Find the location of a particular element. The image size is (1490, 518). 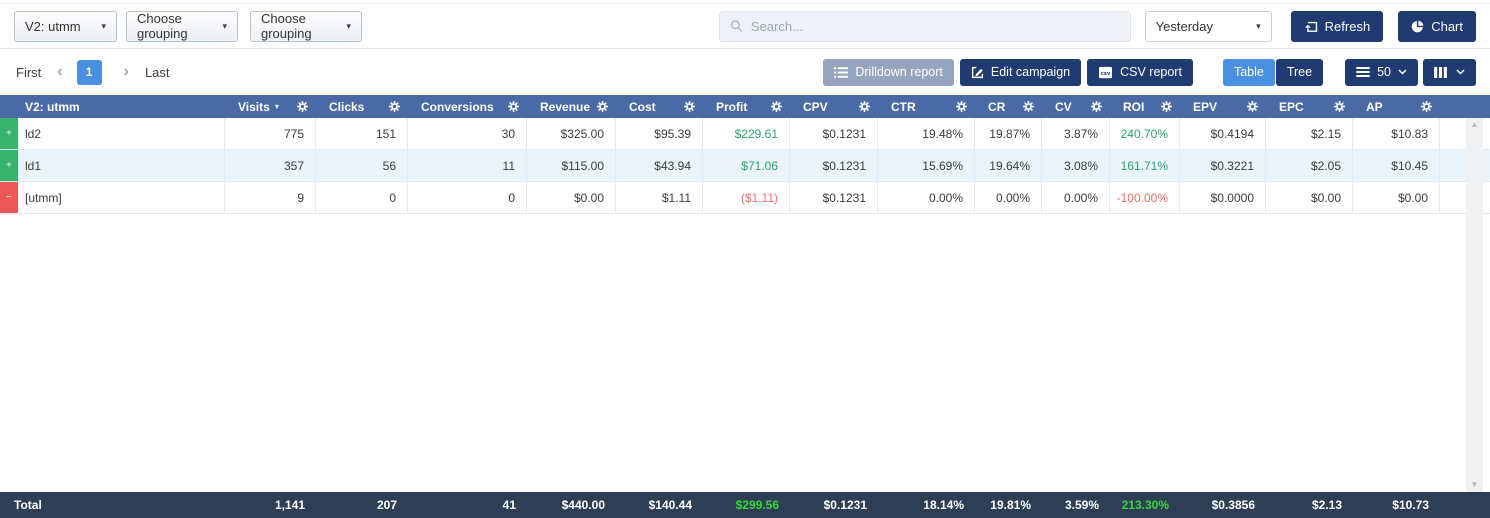

date-range-select: Yesterday ▾ is located at coordinates (1208, 26).